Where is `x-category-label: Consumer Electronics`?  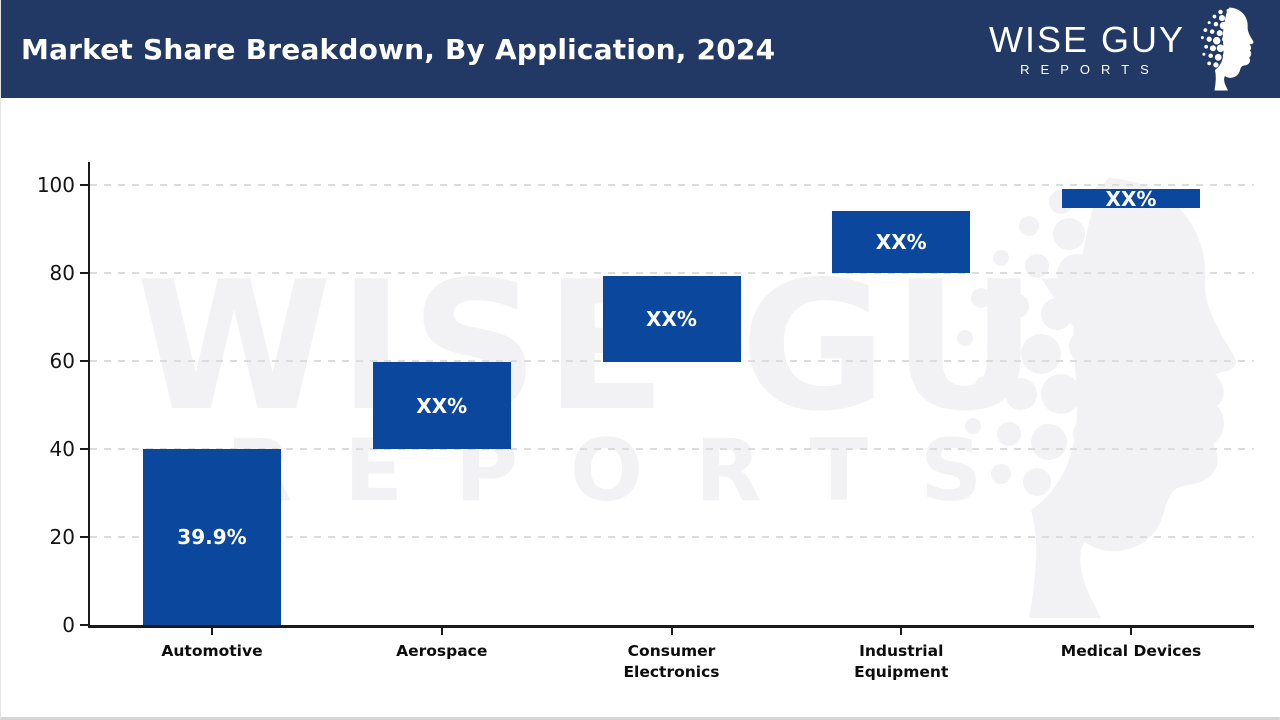
x-category-label: Consumer Electronics is located at coordinates (671, 661).